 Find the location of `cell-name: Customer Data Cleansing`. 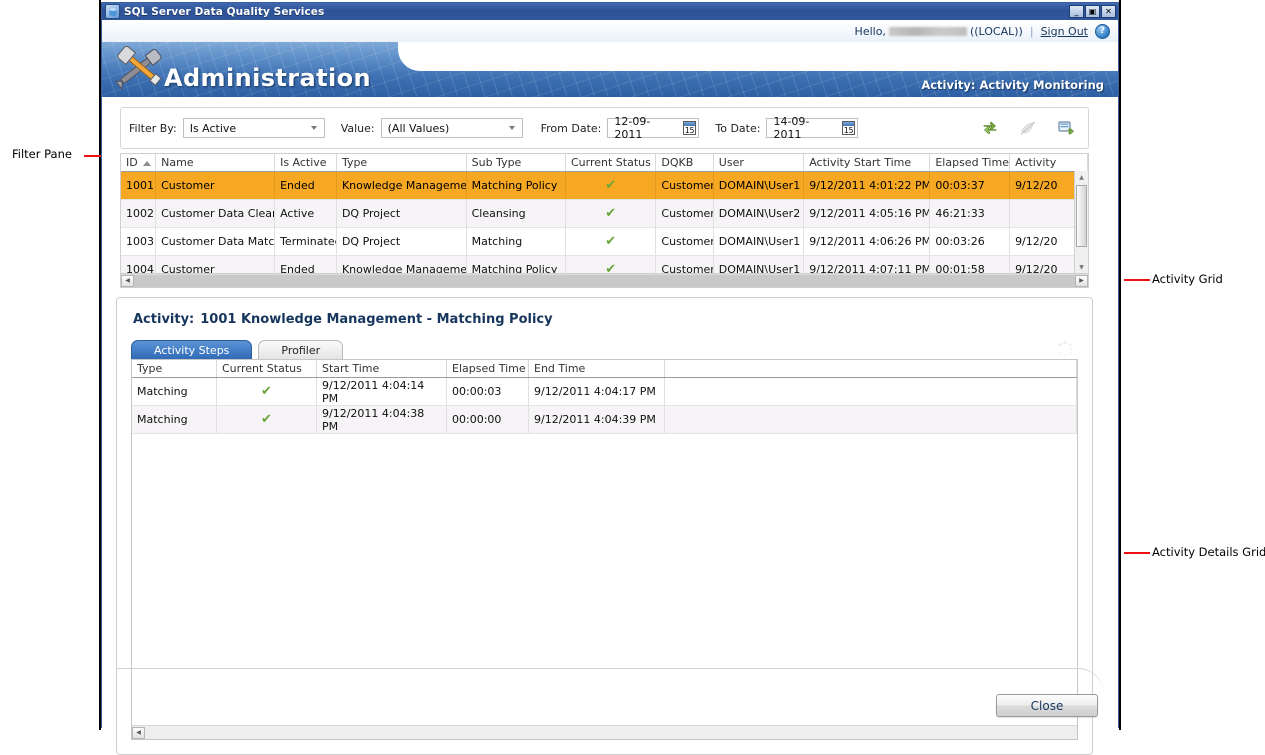

cell-name: Customer Data Cleansing is located at coordinates (216, 213).